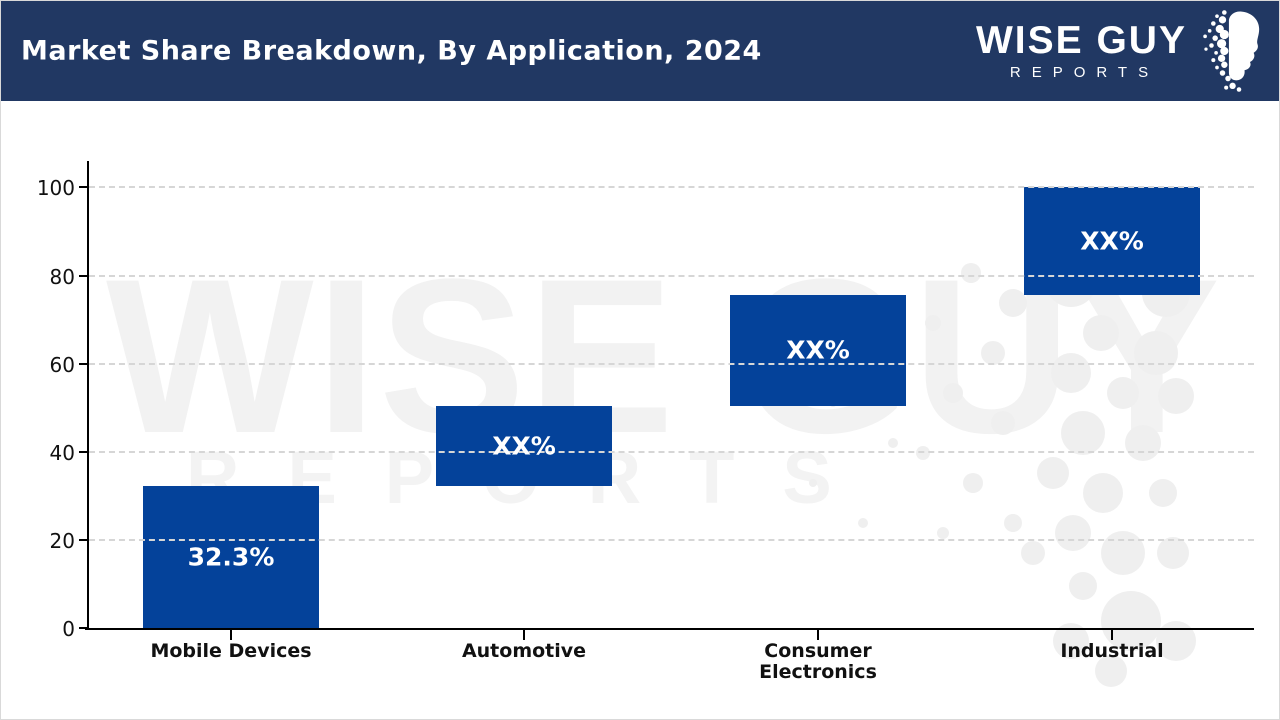 This screenshot has width=1280, height=720. Describe the element at coordinates (1084, 72) in the screenshot. I see `logo-subtext: REPORTS` at that location.